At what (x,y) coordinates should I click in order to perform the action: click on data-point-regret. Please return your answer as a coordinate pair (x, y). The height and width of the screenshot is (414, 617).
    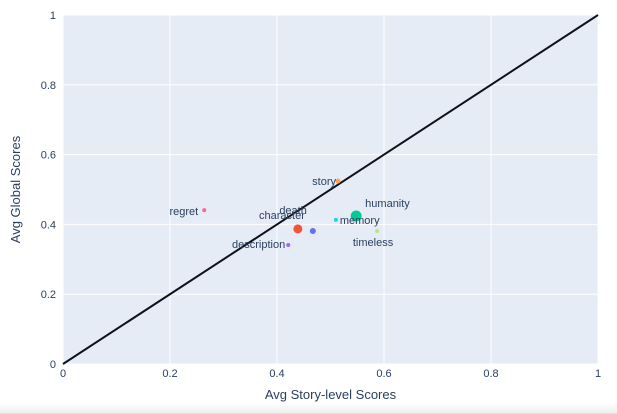
    Looking at the image, I should click on (204, 210).